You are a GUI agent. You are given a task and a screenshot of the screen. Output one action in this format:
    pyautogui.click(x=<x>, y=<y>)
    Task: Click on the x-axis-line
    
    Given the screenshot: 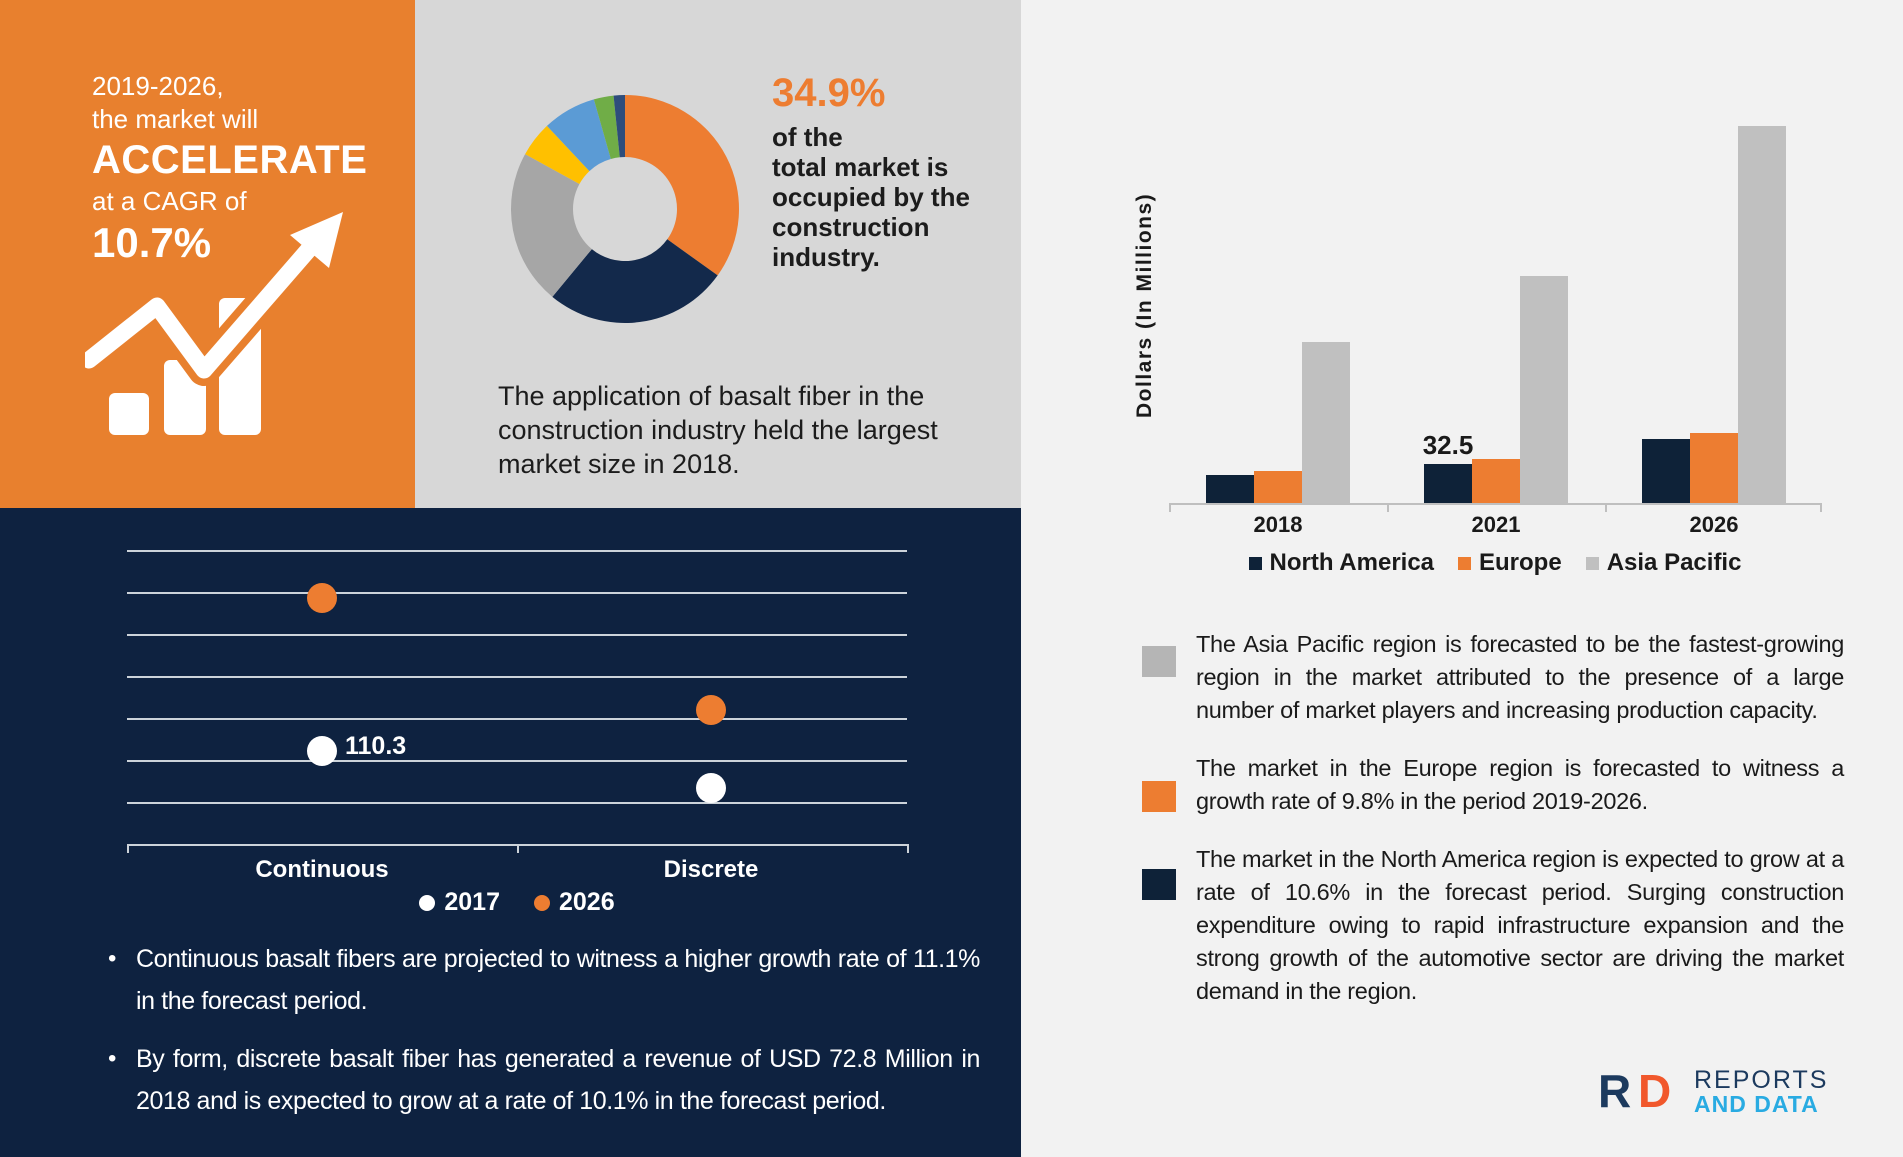 What is the action you would take?
    pyautogui.click(x=1495, y=504)
    